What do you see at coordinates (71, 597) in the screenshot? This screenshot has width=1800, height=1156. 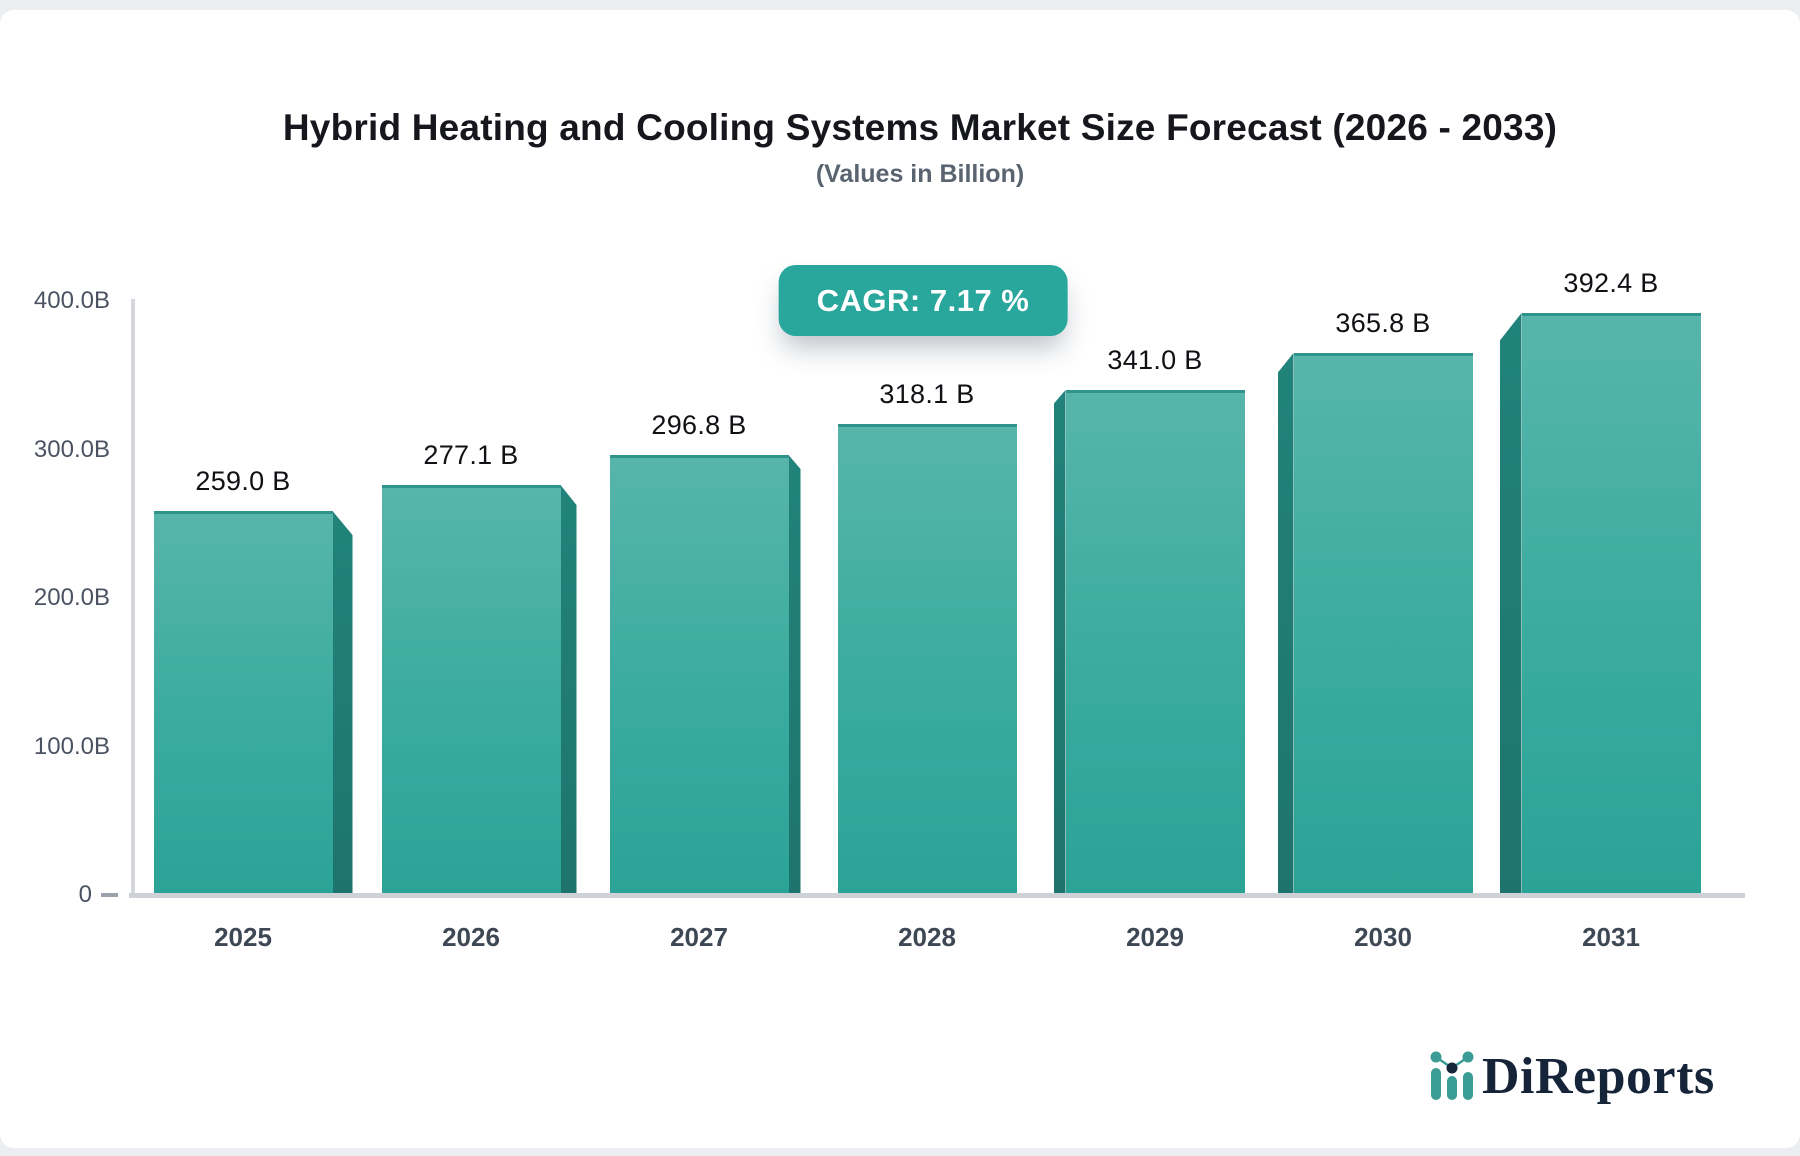 I see `y-axis-label-200.0B: 200.0B` at bounding box center [71, 597].